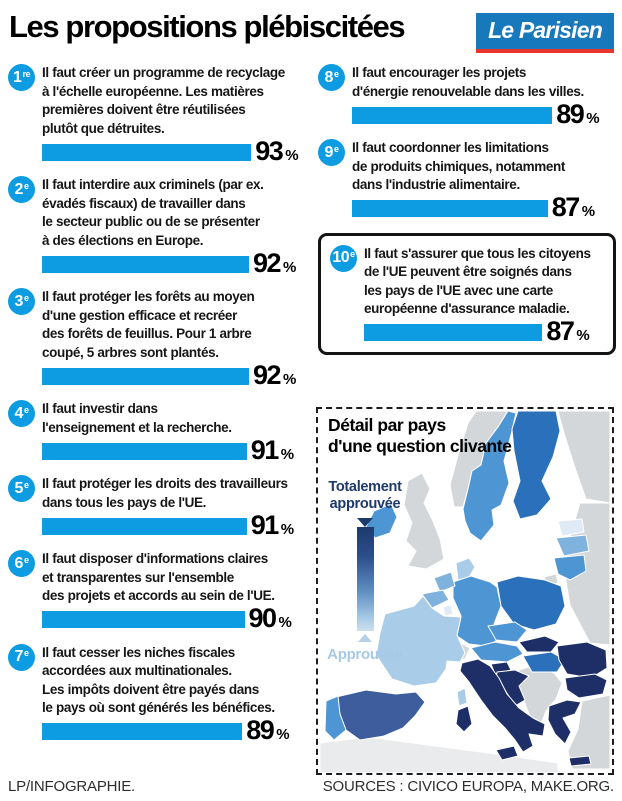 The image size is (622, 801). Describe the element at coordinates (268, 730) in the screenshot. I see `value-label: 89%` at that location.